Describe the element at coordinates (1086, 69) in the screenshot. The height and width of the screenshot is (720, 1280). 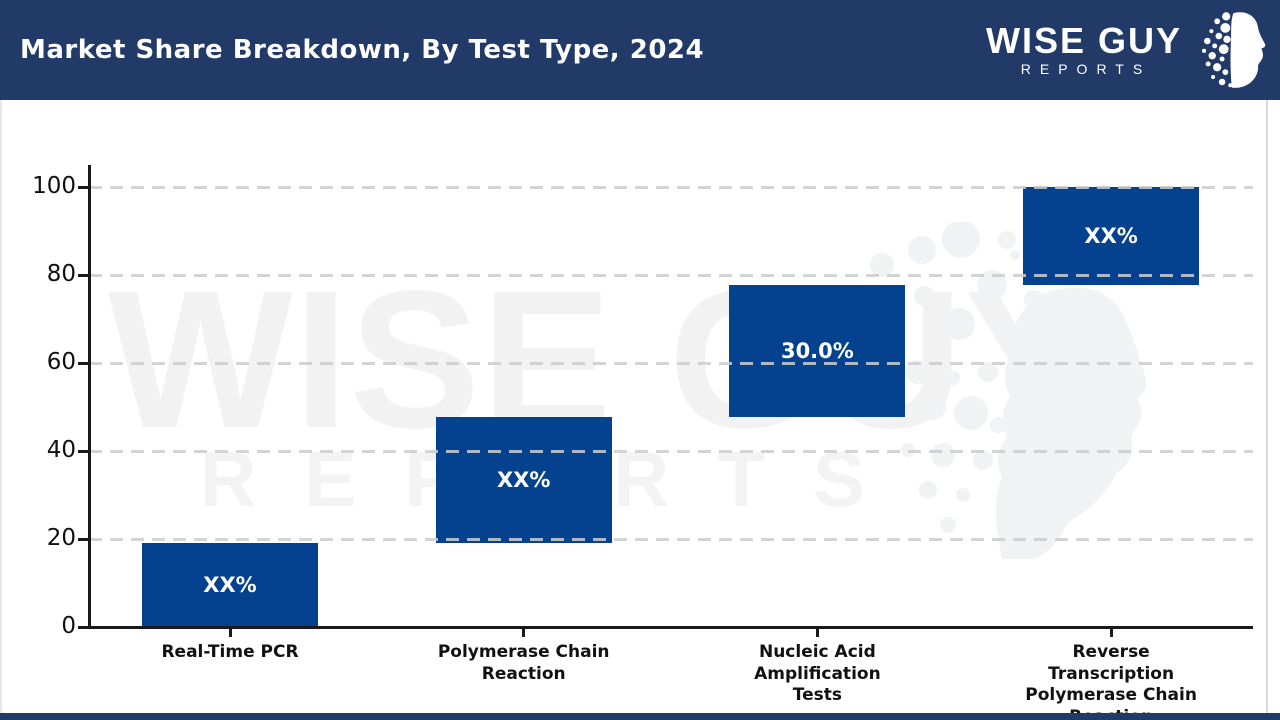
I see `brand-subname: REPORTS` at that location.